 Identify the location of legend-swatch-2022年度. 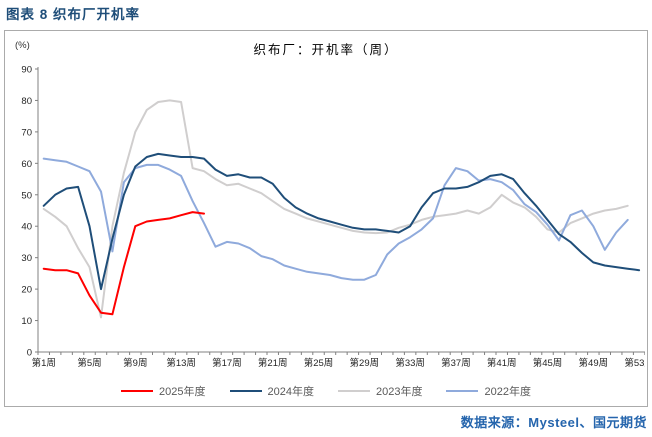
(462, 391).